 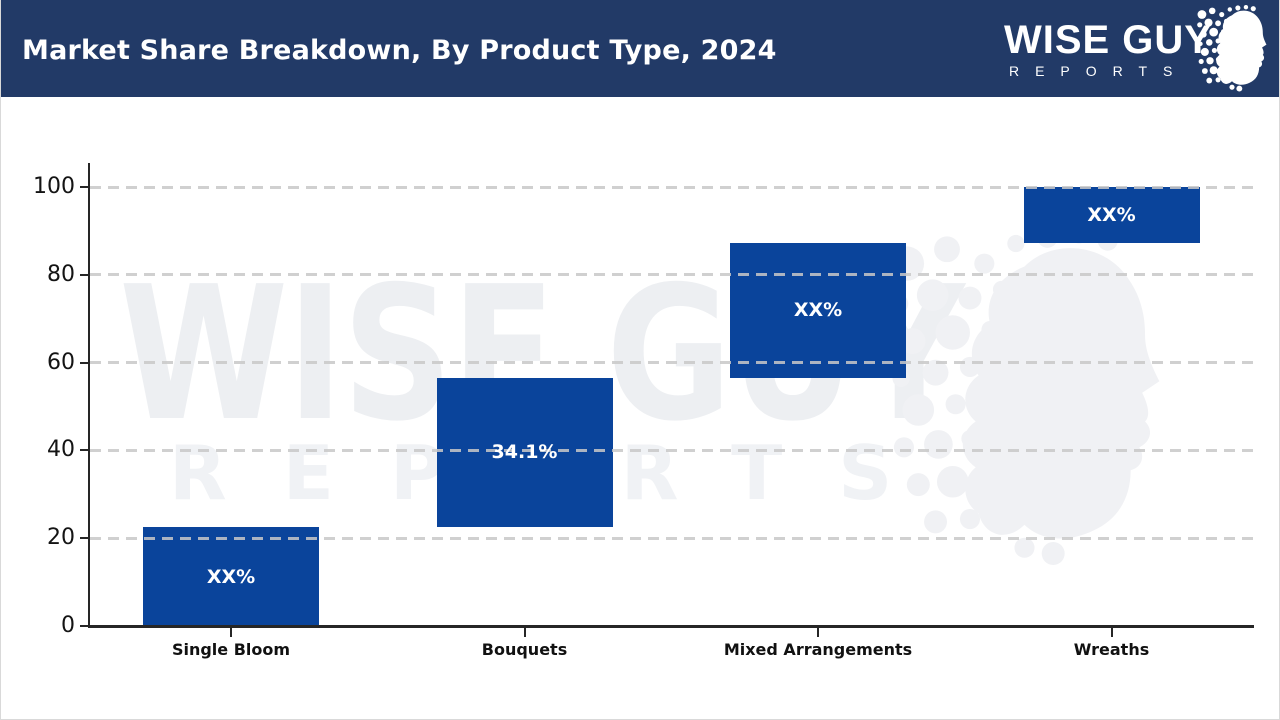 What do you see at coordinates (231, 649) in the screenshot?
I see `x-category-label-single-bloom: Single Bloom` at bounding box center [231, 649].